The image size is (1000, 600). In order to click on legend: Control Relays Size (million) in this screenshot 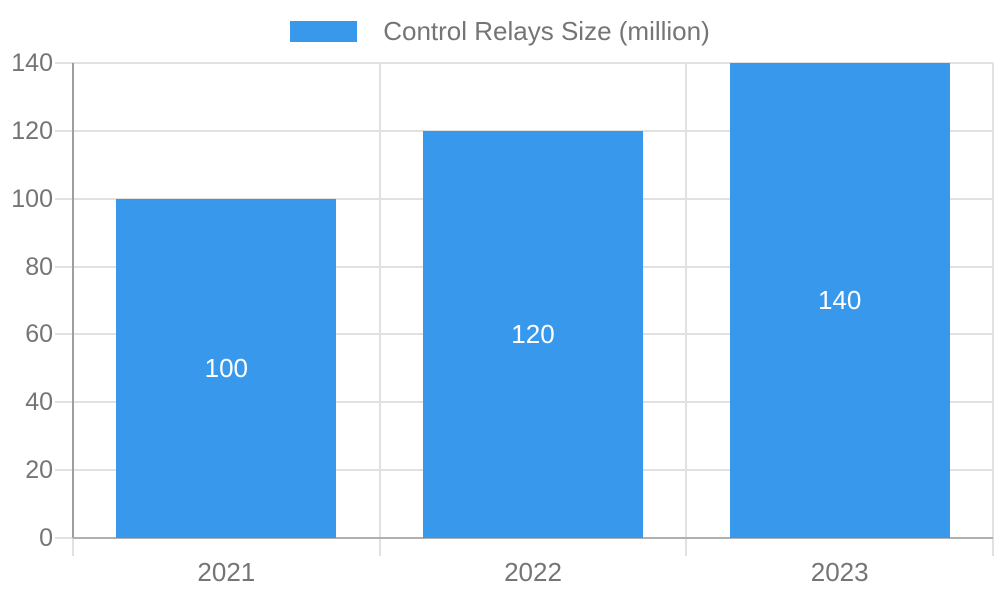, I will do `click(500, 31)`.